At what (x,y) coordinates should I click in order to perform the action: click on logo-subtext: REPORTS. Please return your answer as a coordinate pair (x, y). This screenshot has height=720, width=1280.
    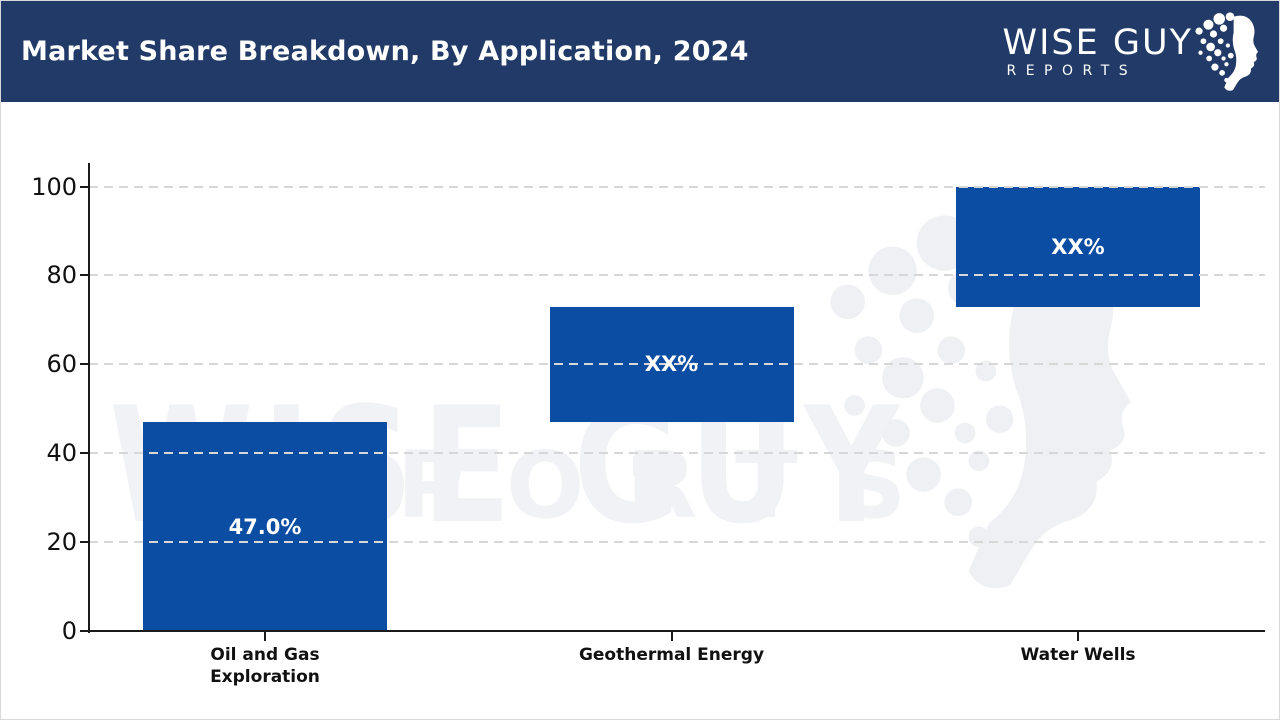
    Looking at the image, I should click on (1072, 70).